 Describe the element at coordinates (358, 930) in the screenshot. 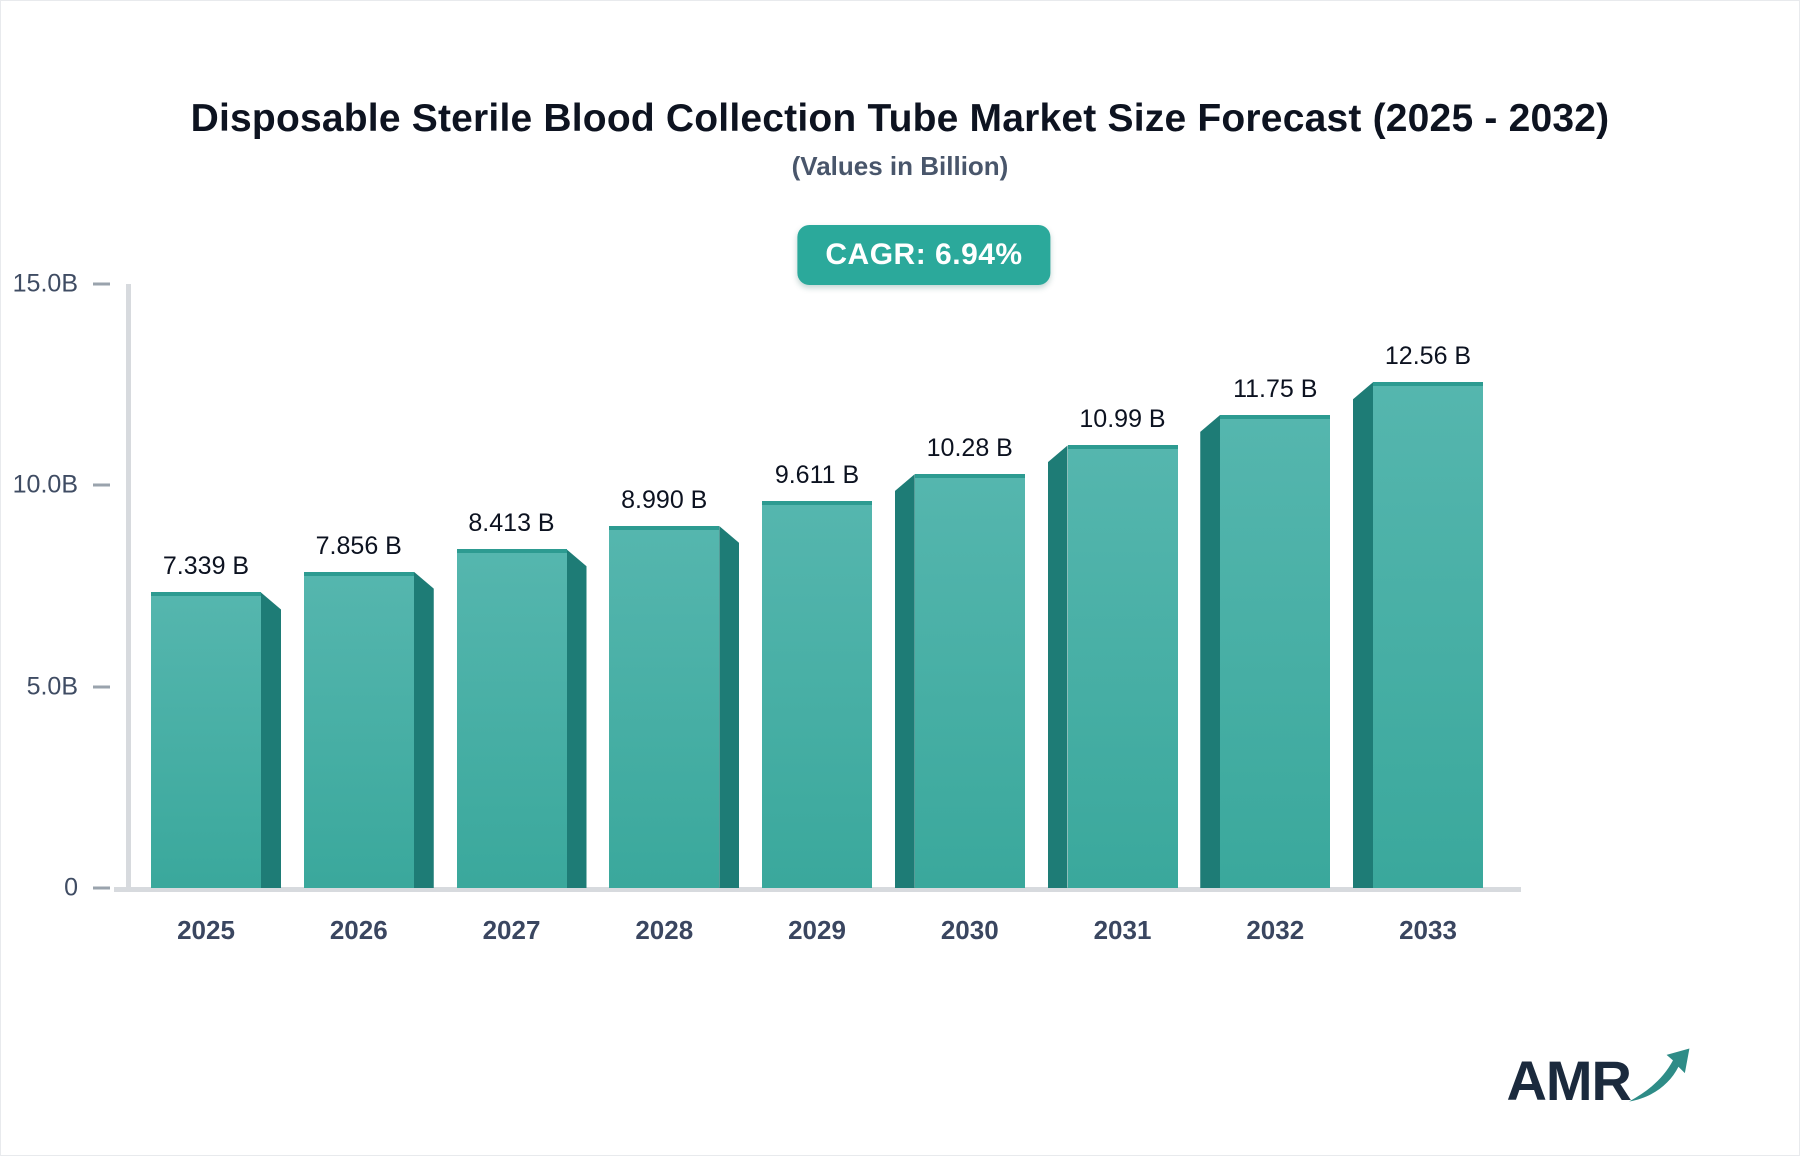

I see `x-axis-label-2026: 2026` at that location.